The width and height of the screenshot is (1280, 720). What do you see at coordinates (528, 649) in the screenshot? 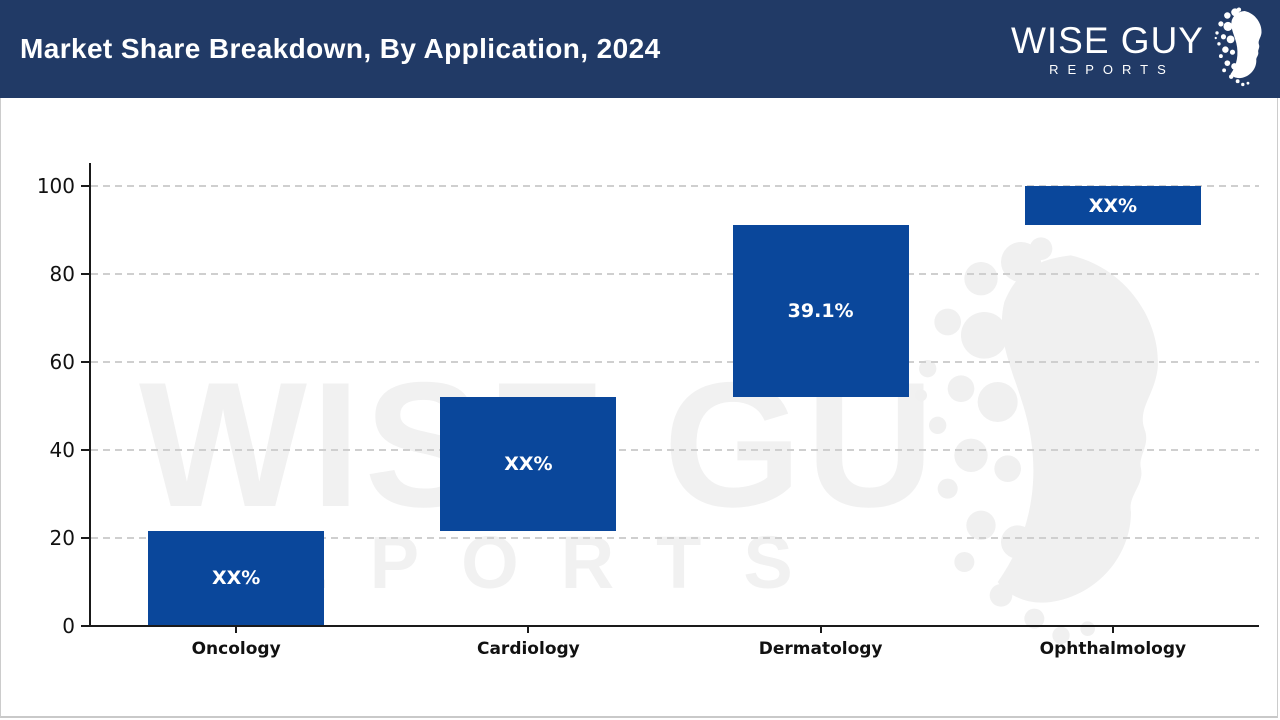
I see `x-category-cardiology: Cardiology` at bounding box center [528, 649].